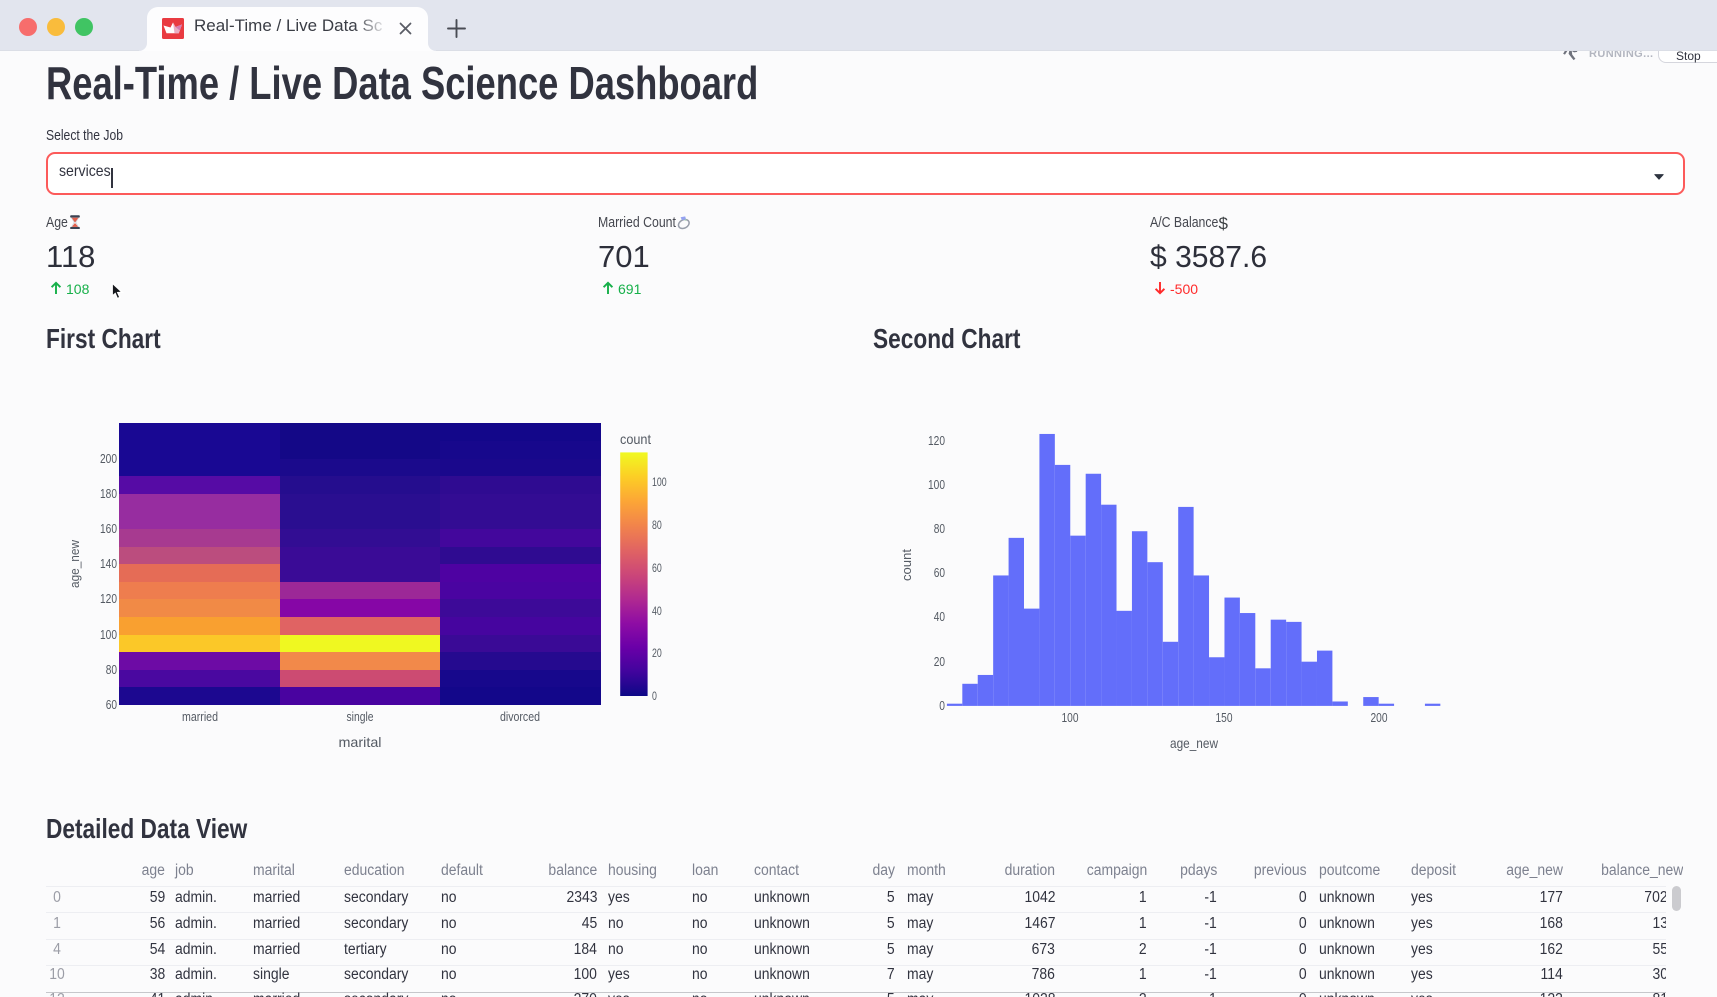 The width and height of the screenshot is (1717, 997). Describe the element at coordinates (360, 716) in the screenshot. I see `svg-text: single` at that location.